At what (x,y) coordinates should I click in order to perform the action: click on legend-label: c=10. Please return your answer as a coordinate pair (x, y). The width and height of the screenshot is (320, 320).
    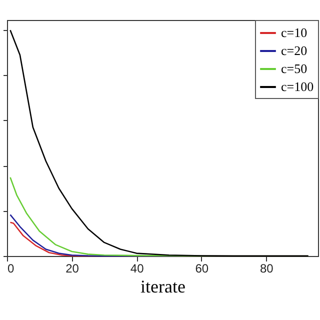
    Looking at the image, I should click on (294, 32).